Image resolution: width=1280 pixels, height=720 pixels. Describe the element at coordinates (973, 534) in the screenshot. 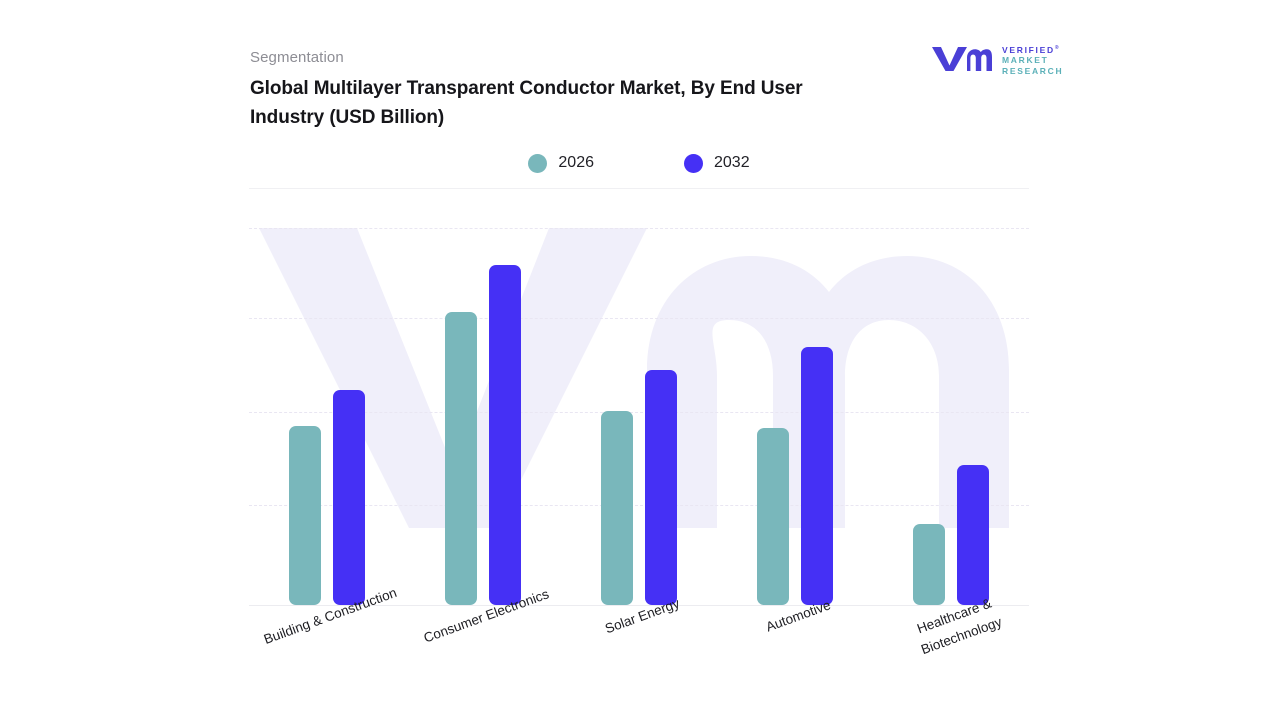

I see `bar-2032-healthcare-biotechnology` at that location.